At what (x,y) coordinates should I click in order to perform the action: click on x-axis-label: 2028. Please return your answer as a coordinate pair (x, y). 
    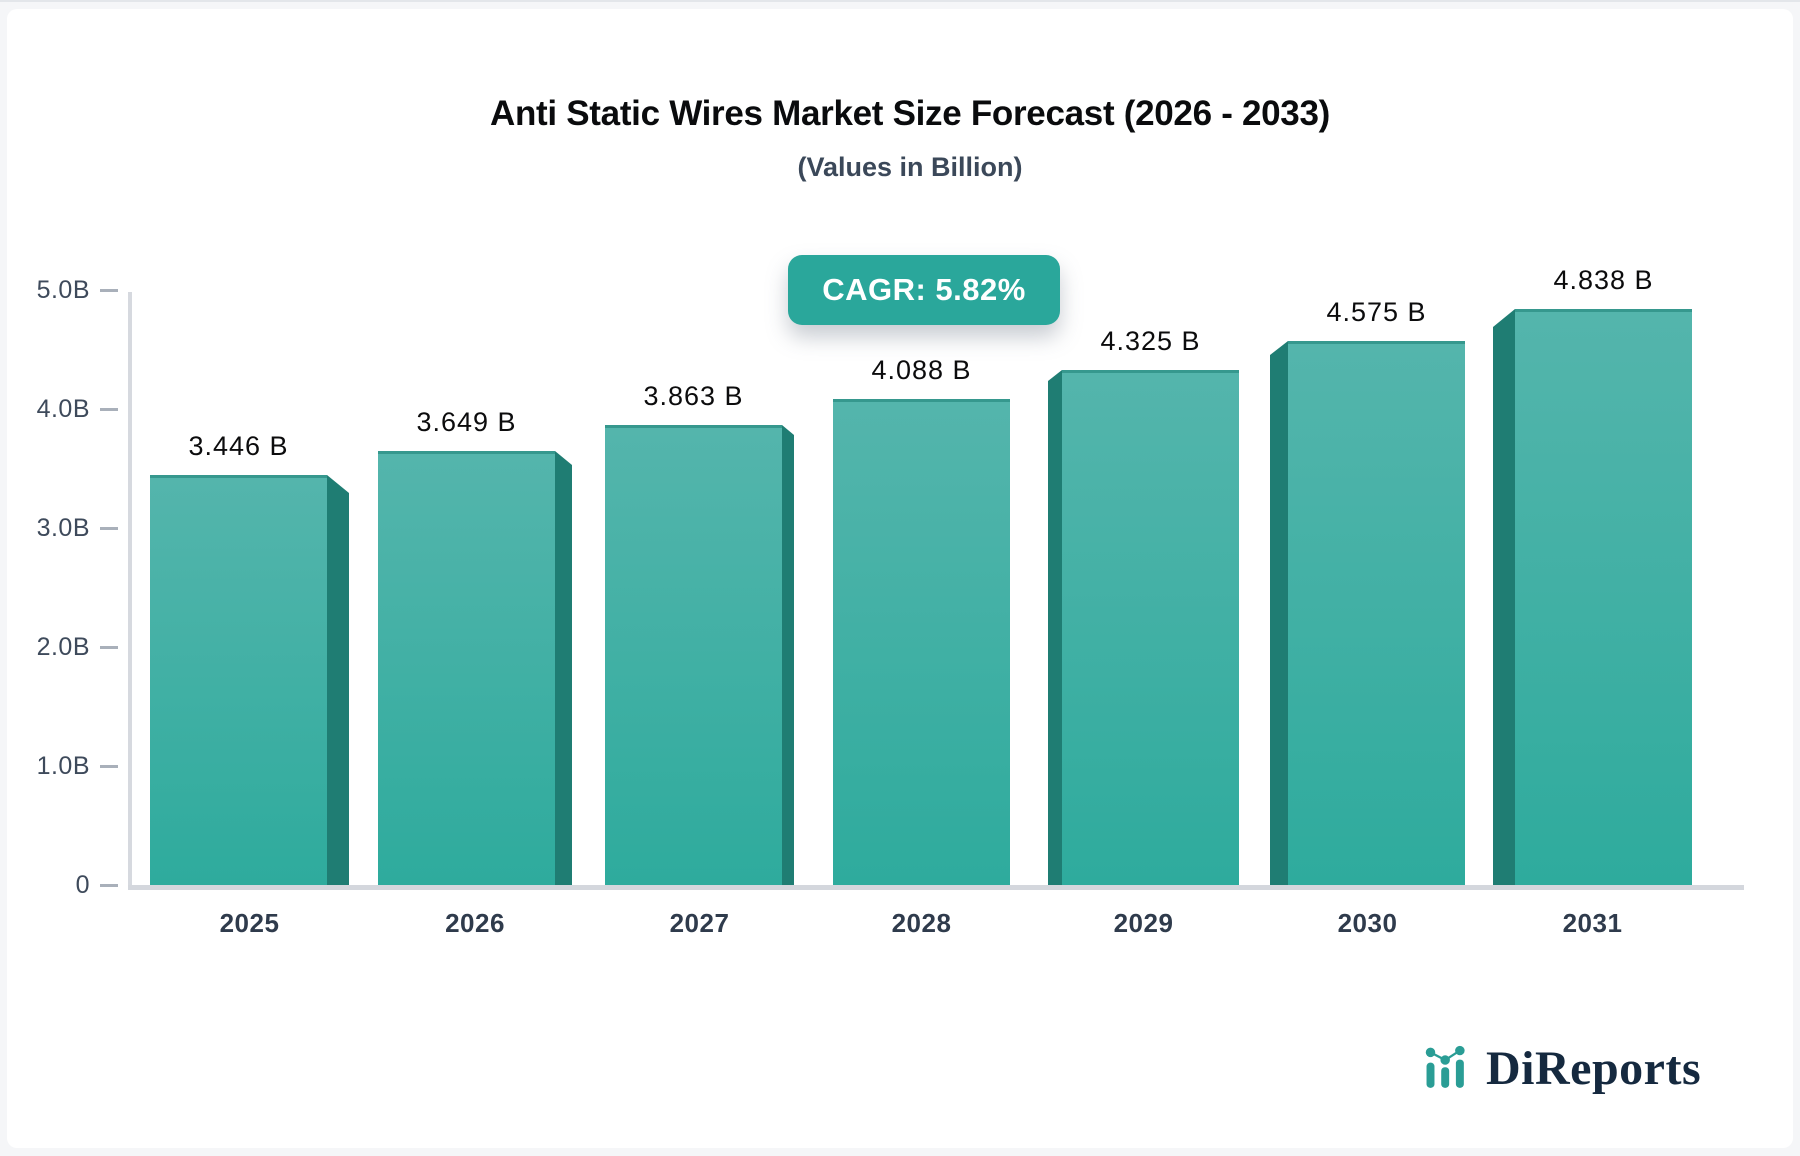
    Looking at the image, I should click on (921, 923).